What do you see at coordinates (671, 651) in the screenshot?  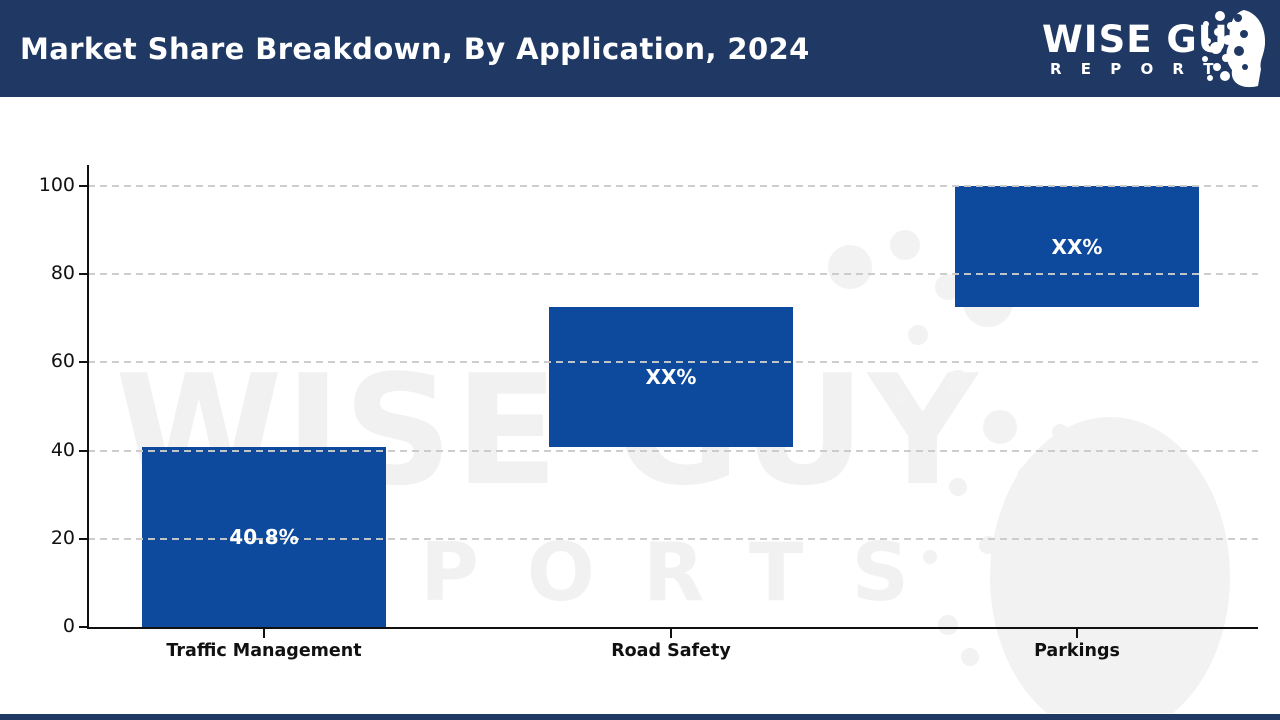 I see `x-category-label: Road Safety` at bounding box center [671, 651].